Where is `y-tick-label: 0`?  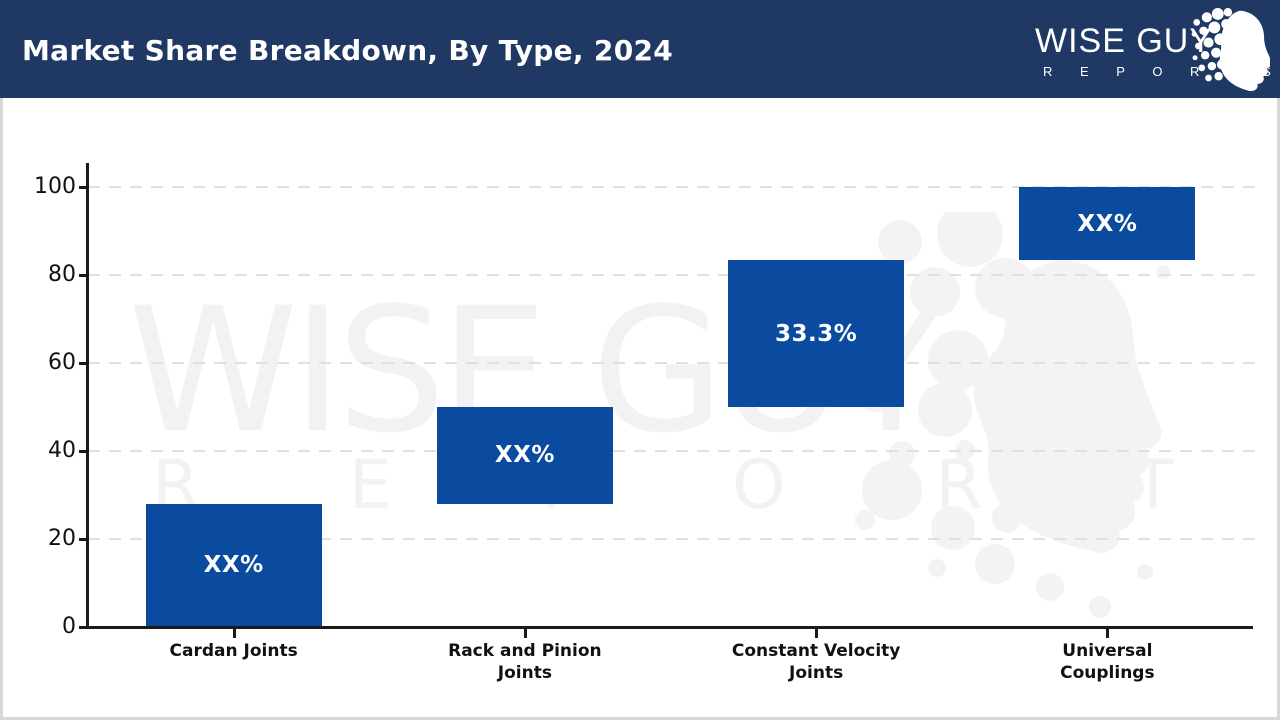
y-tick-label: 0 is located at coordinates (69, 626).